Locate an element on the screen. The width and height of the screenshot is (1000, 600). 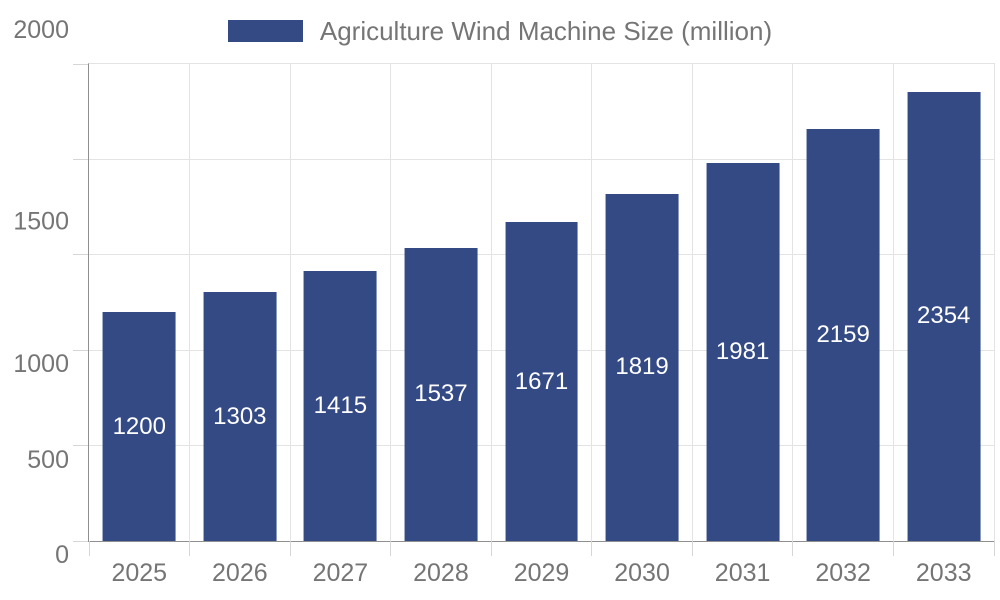
legend-swatch is located at coordinates (265, 31).